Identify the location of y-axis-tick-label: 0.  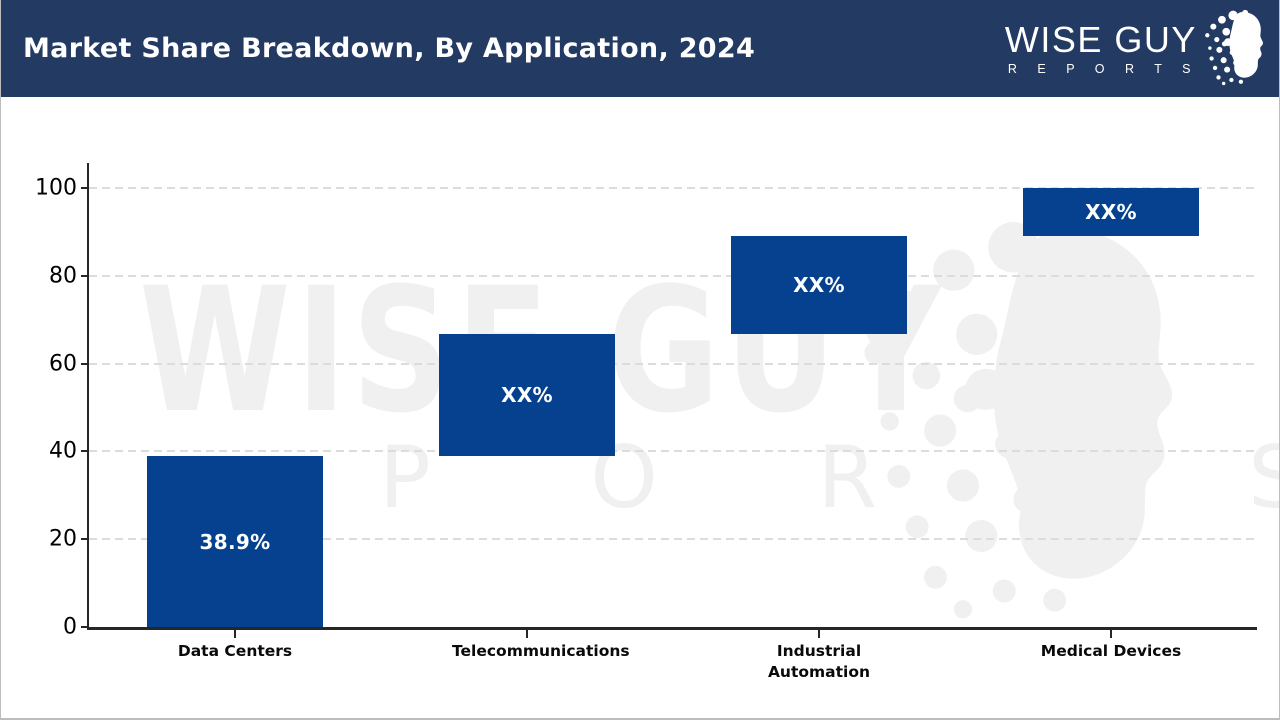
(70, 627).